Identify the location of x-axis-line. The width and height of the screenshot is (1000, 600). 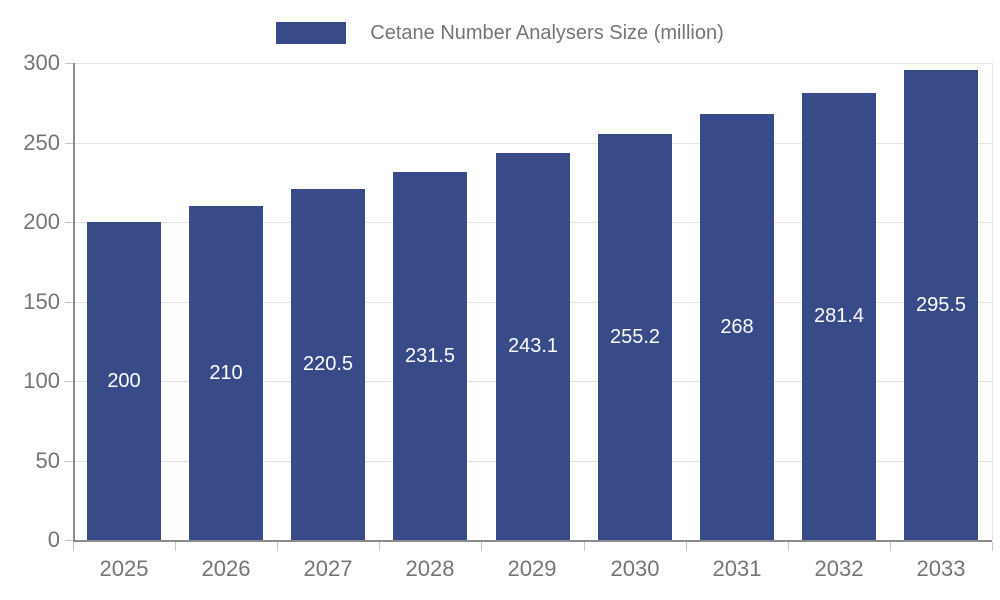
(532, 541).